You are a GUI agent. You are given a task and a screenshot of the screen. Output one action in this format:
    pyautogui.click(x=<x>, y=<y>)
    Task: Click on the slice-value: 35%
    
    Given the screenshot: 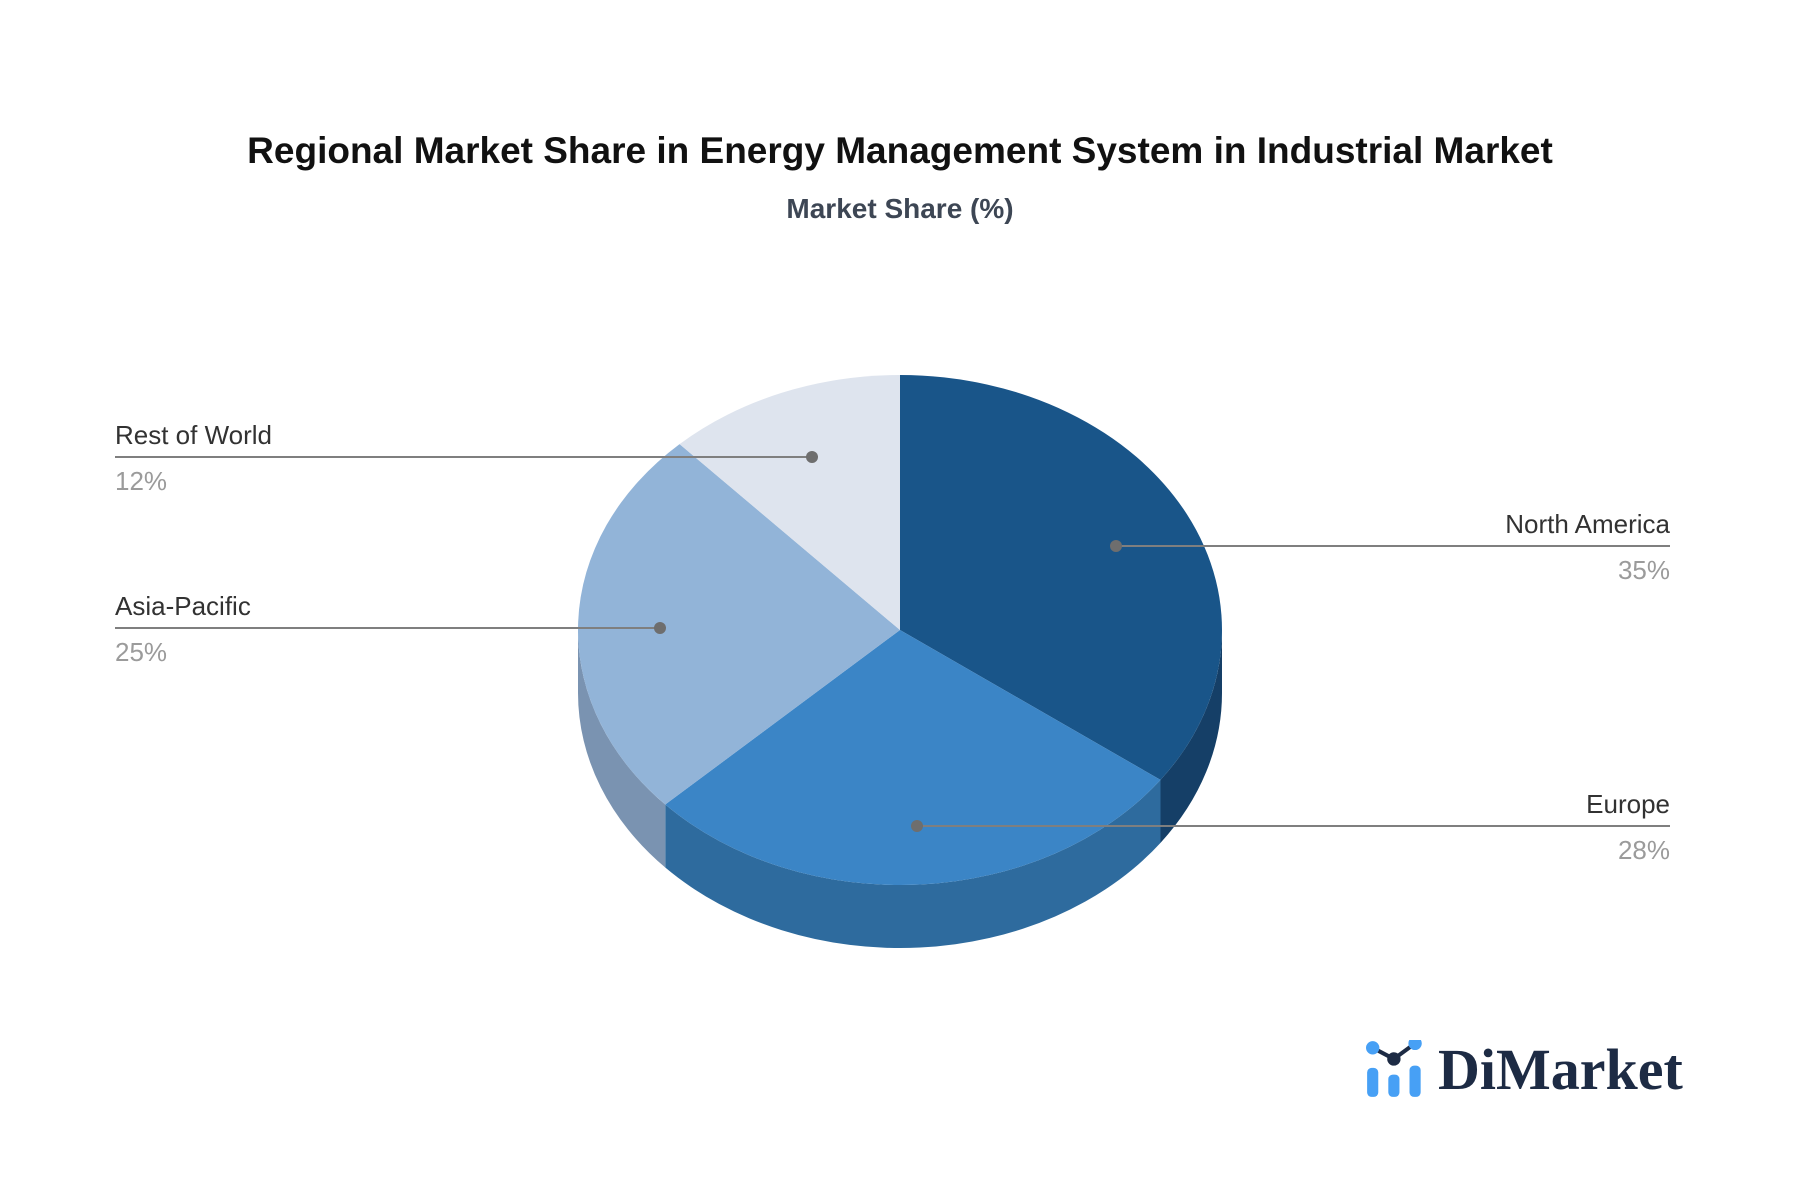 What is the action you would take?
    pyautogui.click(x=1643, y=570)
    